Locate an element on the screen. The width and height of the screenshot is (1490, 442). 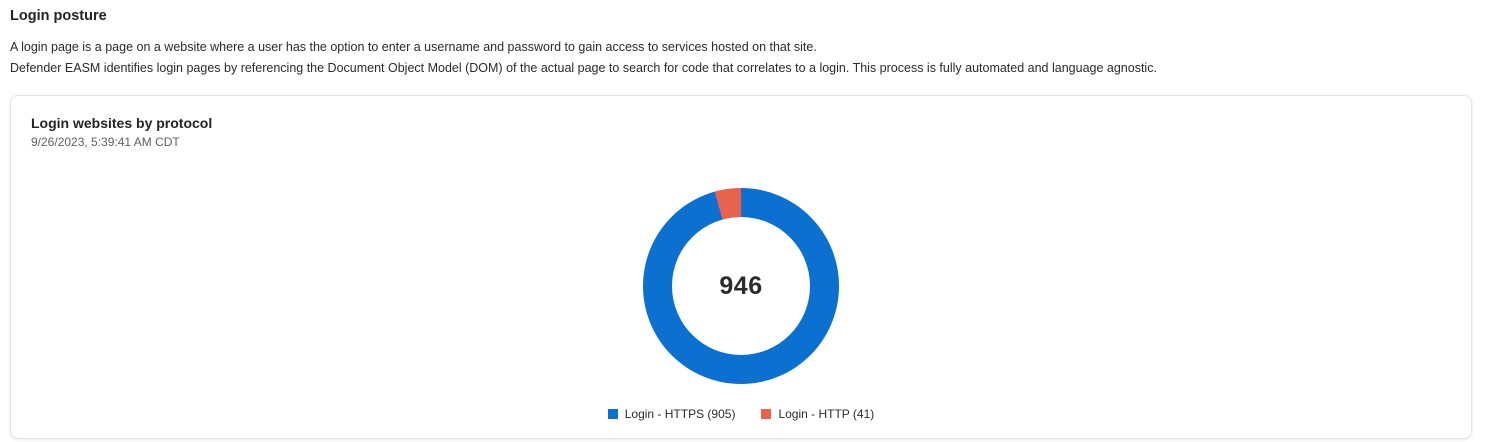
donut-ring: 946 is located at coordinates (741, 286).